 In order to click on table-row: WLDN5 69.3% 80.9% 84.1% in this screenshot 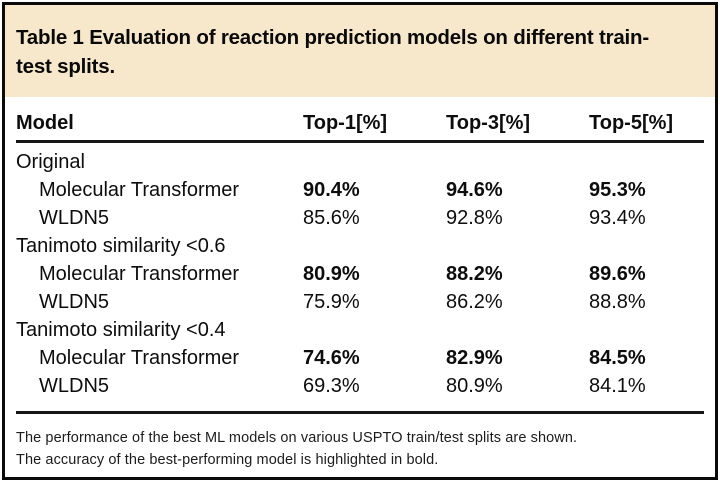, I will do `click(360, 386)`.